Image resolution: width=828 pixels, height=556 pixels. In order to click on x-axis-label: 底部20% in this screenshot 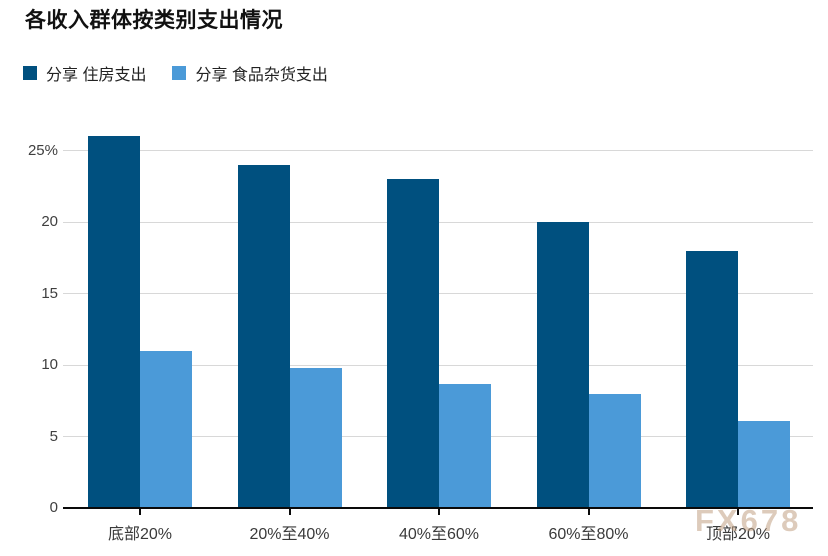, I will do `click(140, 534)`.